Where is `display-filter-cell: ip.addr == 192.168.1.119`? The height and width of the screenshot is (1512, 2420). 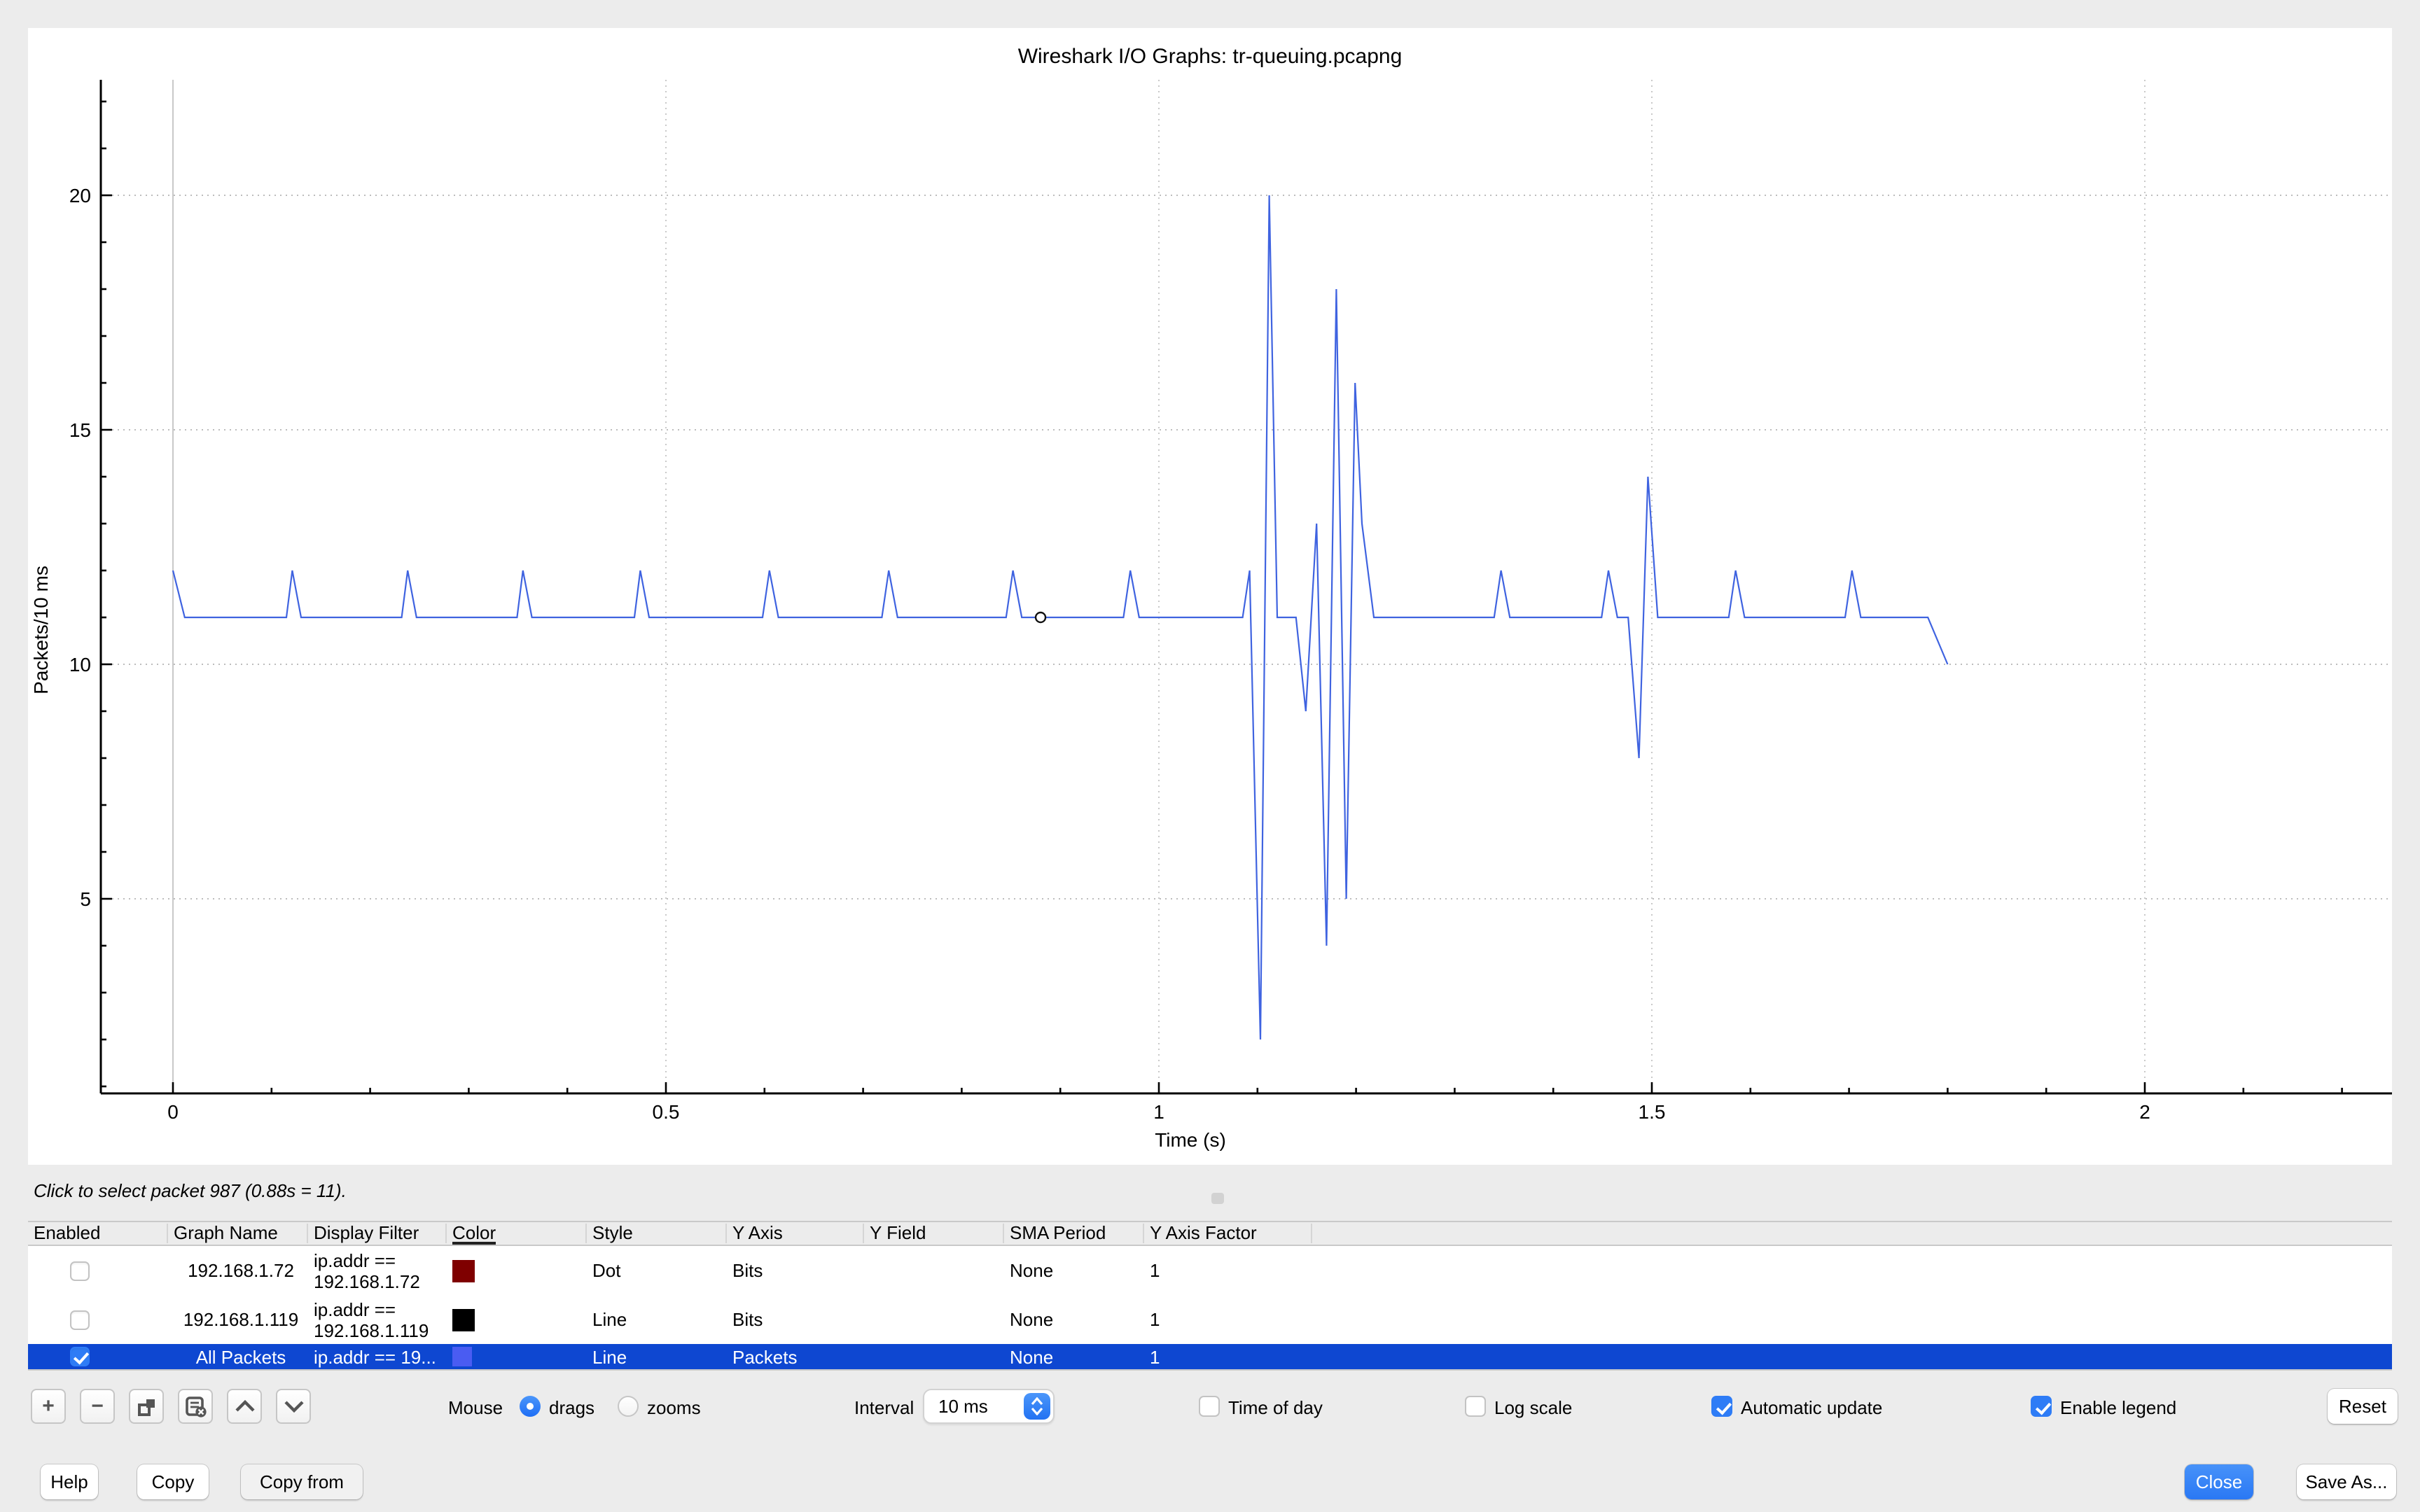 display-filter-cell: ip.addr == 192.168.1.119 is located at coordinates (372, 1319).